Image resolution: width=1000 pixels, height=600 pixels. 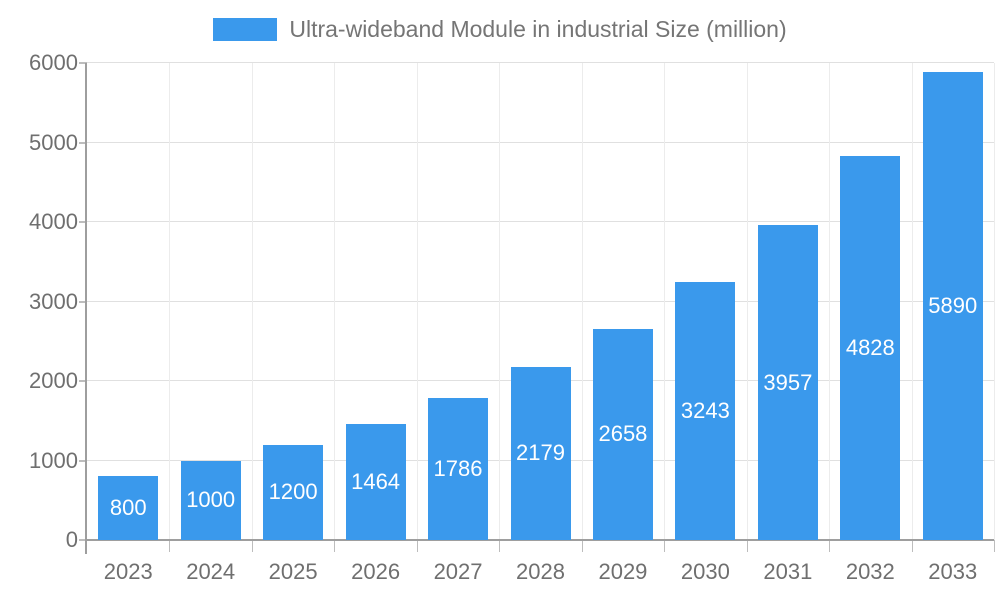 I want to click on bar-value-label: 1200, so click(x=293, y=492).